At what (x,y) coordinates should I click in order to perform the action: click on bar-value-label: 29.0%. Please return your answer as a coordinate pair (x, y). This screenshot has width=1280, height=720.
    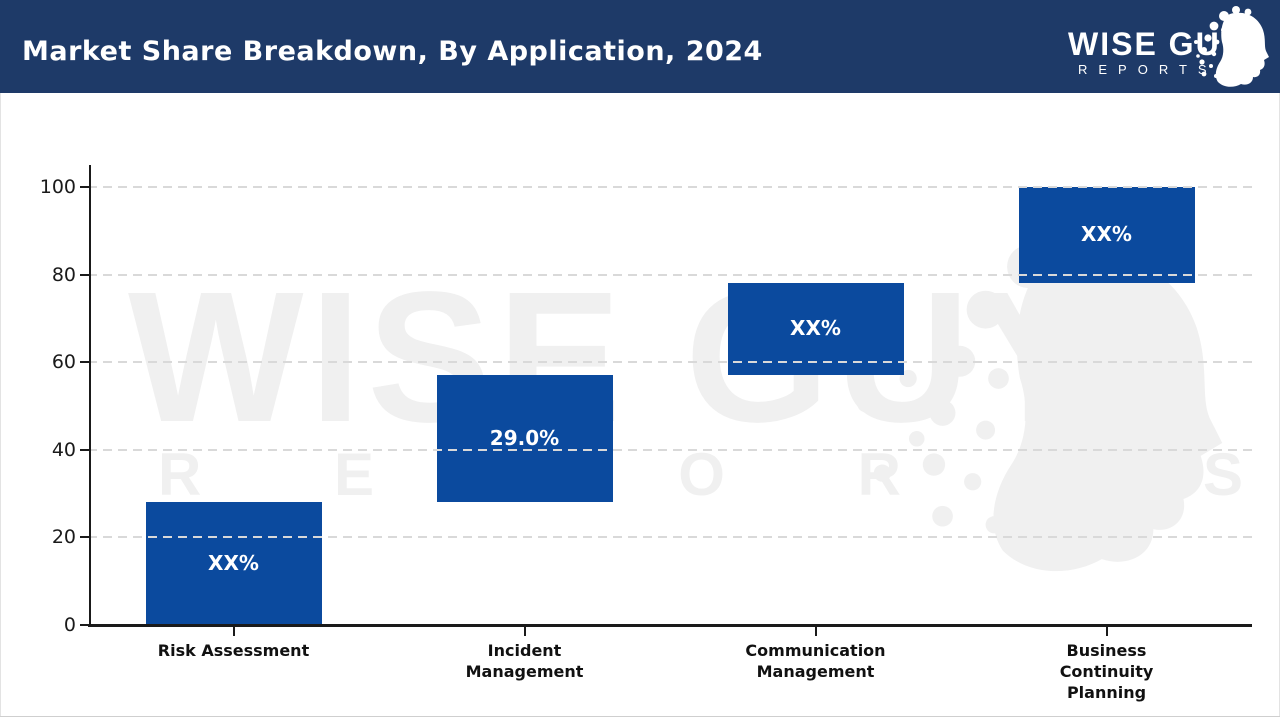
    Looking at the image, I should click on (524, 437).